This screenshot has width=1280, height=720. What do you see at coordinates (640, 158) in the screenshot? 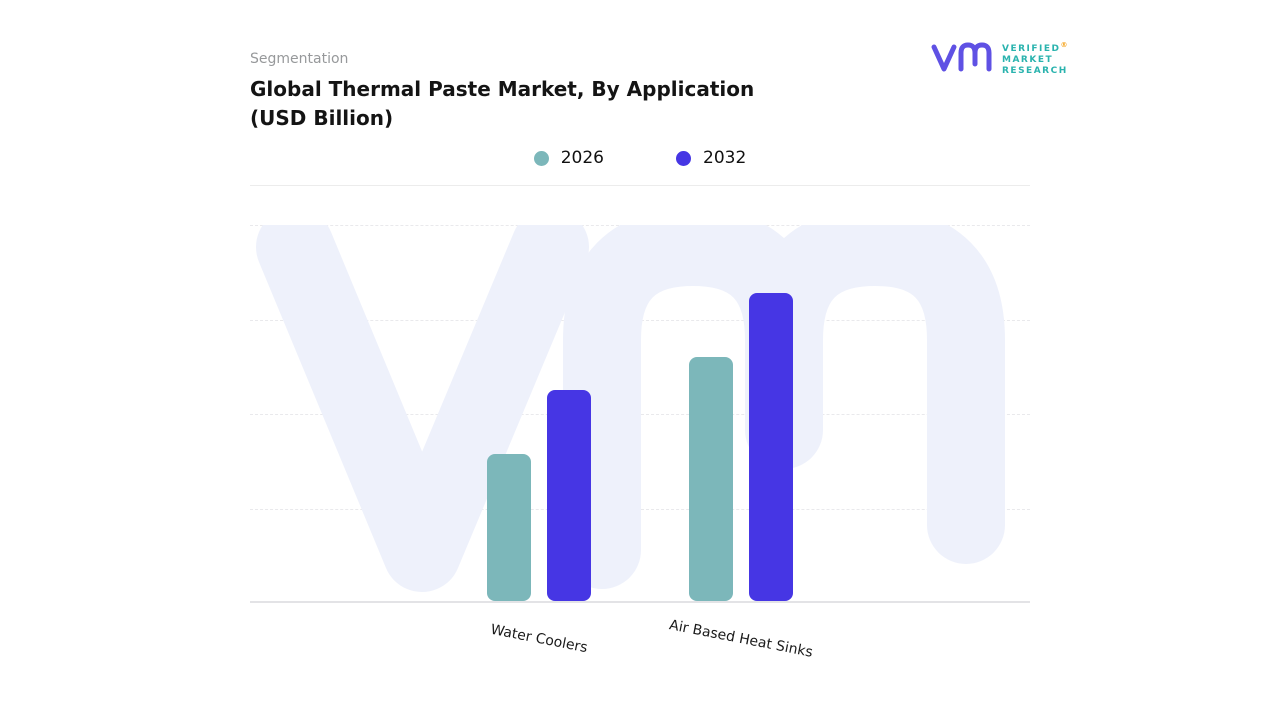
I see `legend: 2026 2032` at bounding box center [640, 158].